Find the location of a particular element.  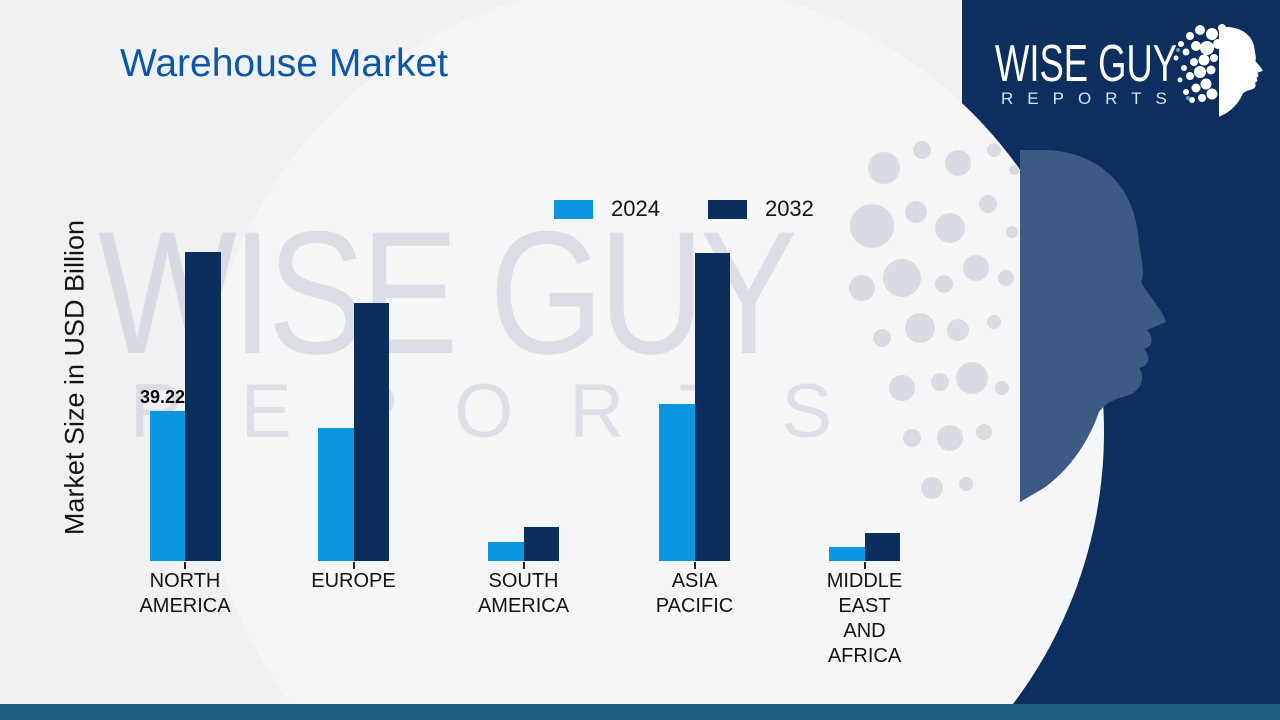

legend-label: 2024 is located at coordinates (635, 208).